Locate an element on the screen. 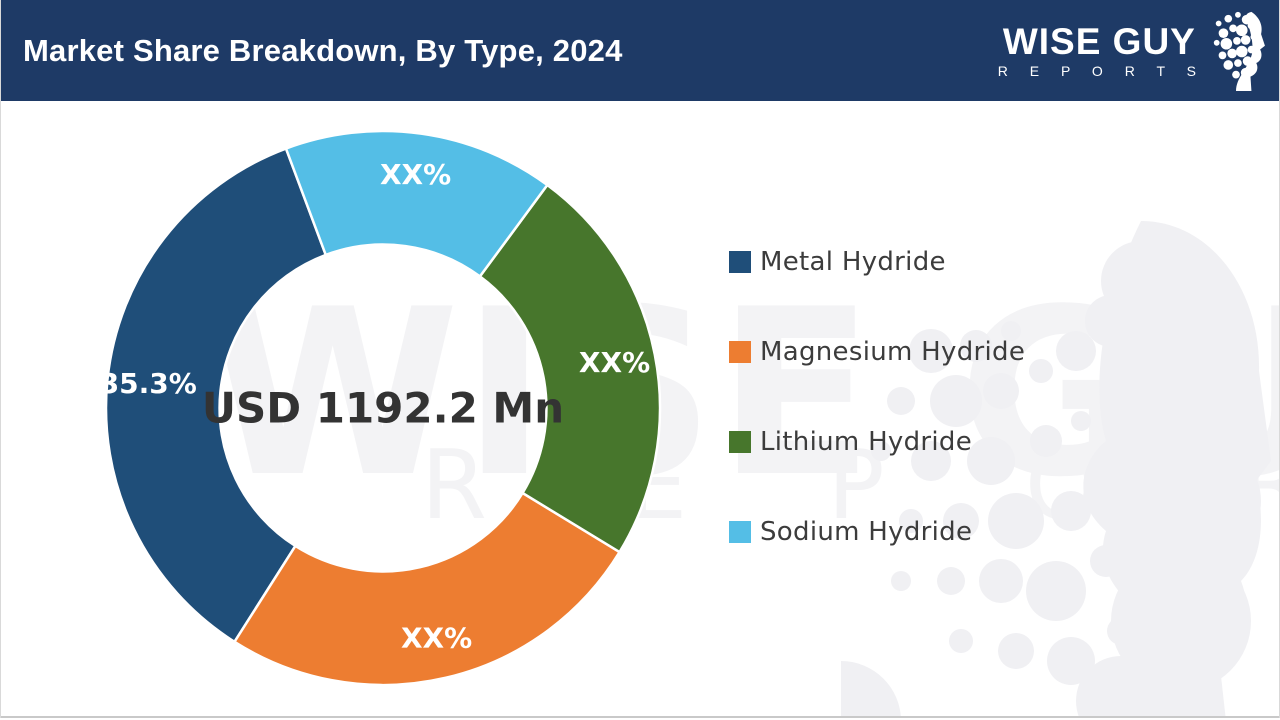 The height and width of the screenshot is (720, 1280). legend-label: Metal Hydride is located at coordinates (853, 262).